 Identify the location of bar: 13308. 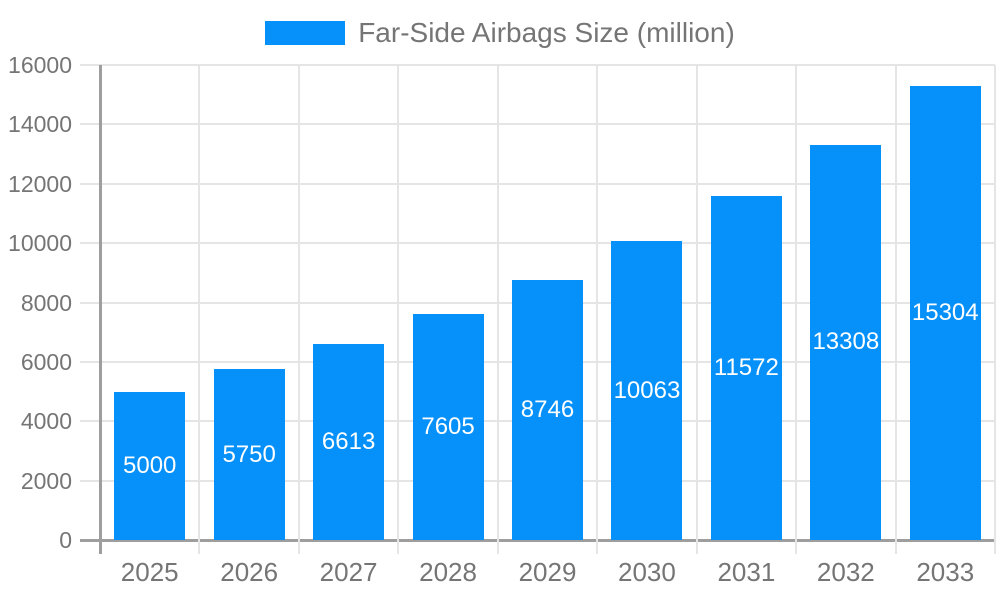
(846, 342).